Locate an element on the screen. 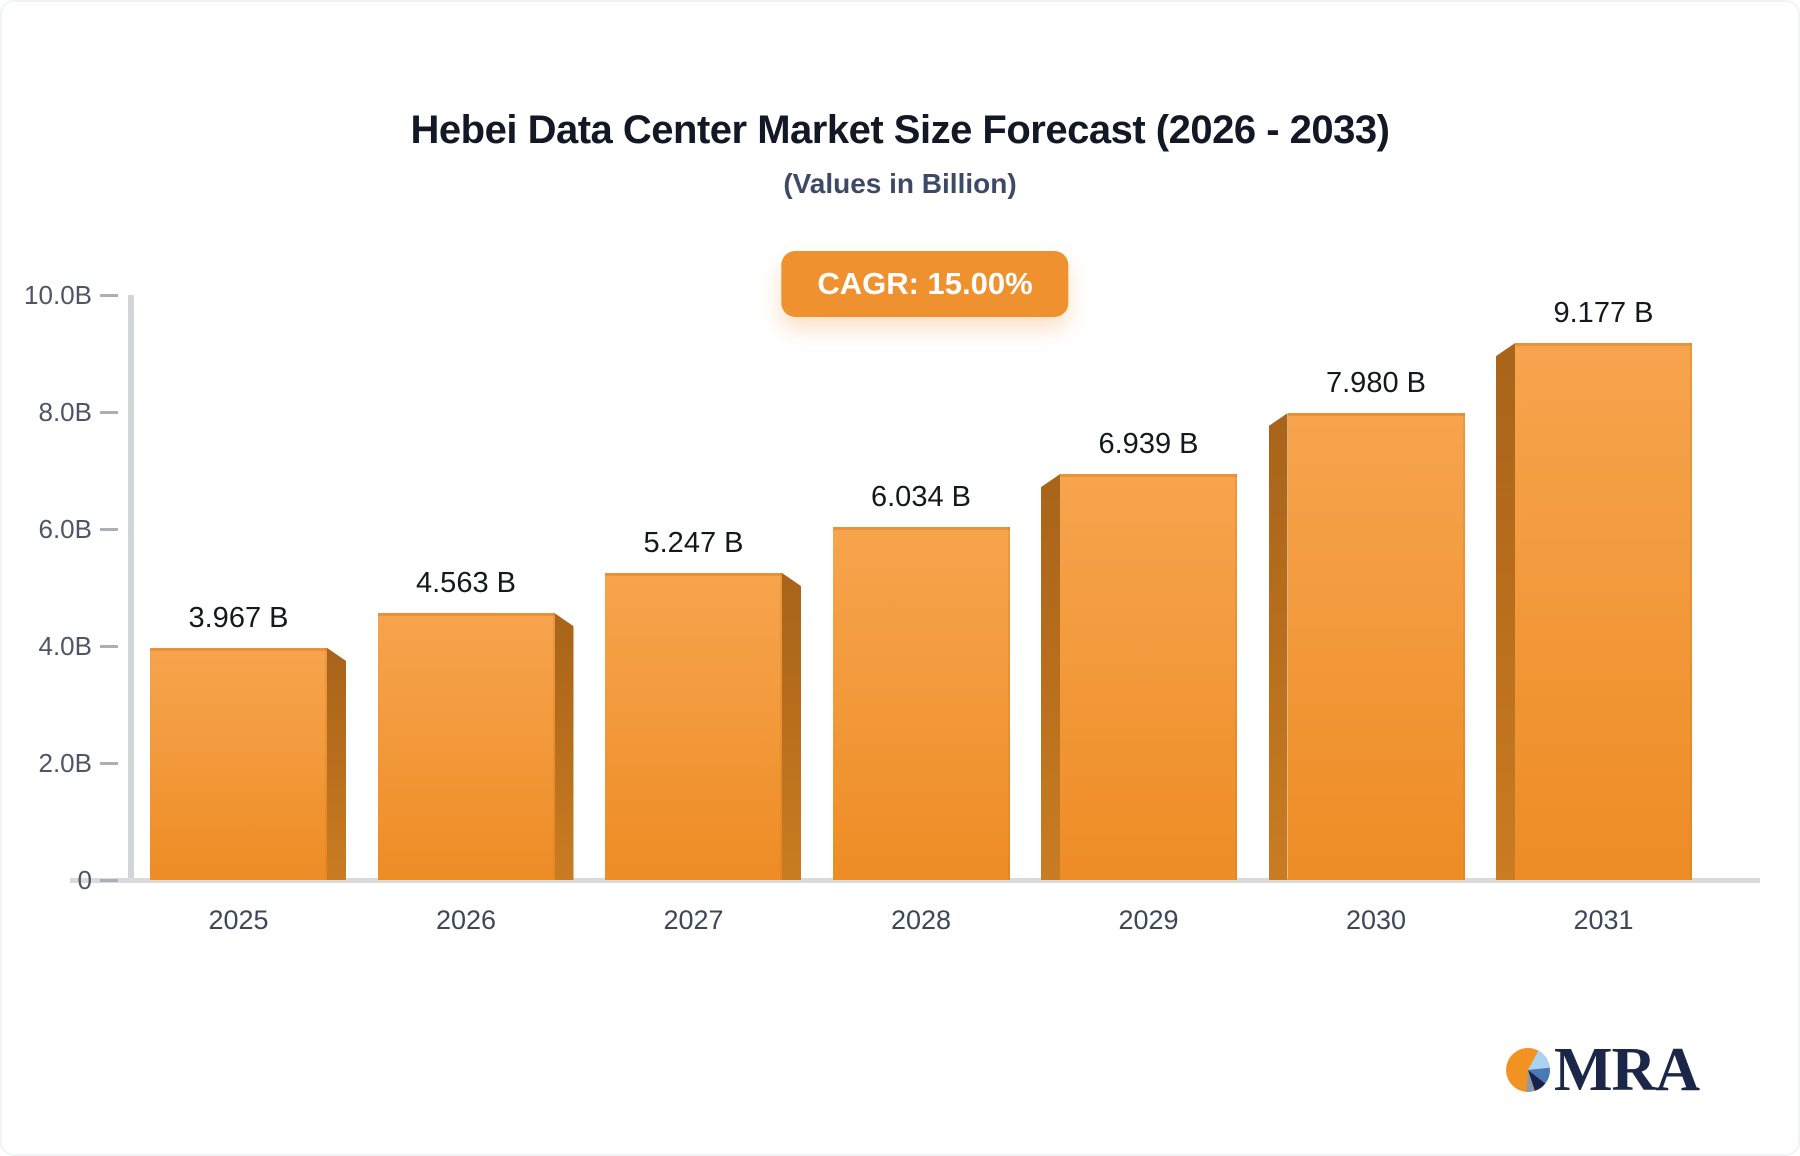 This screenshot has height=1156, width=1800. bar-2025 is located at coordinates (238, 763).